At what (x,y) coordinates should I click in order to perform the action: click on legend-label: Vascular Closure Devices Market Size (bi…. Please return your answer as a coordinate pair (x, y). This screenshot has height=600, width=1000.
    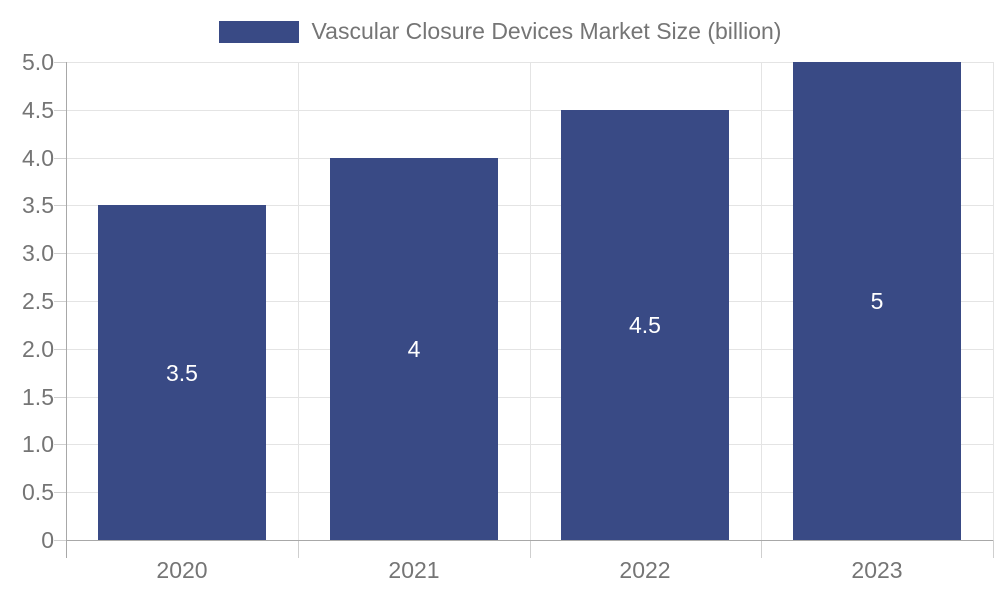
    Looking at the image, I should click on (546, 31).